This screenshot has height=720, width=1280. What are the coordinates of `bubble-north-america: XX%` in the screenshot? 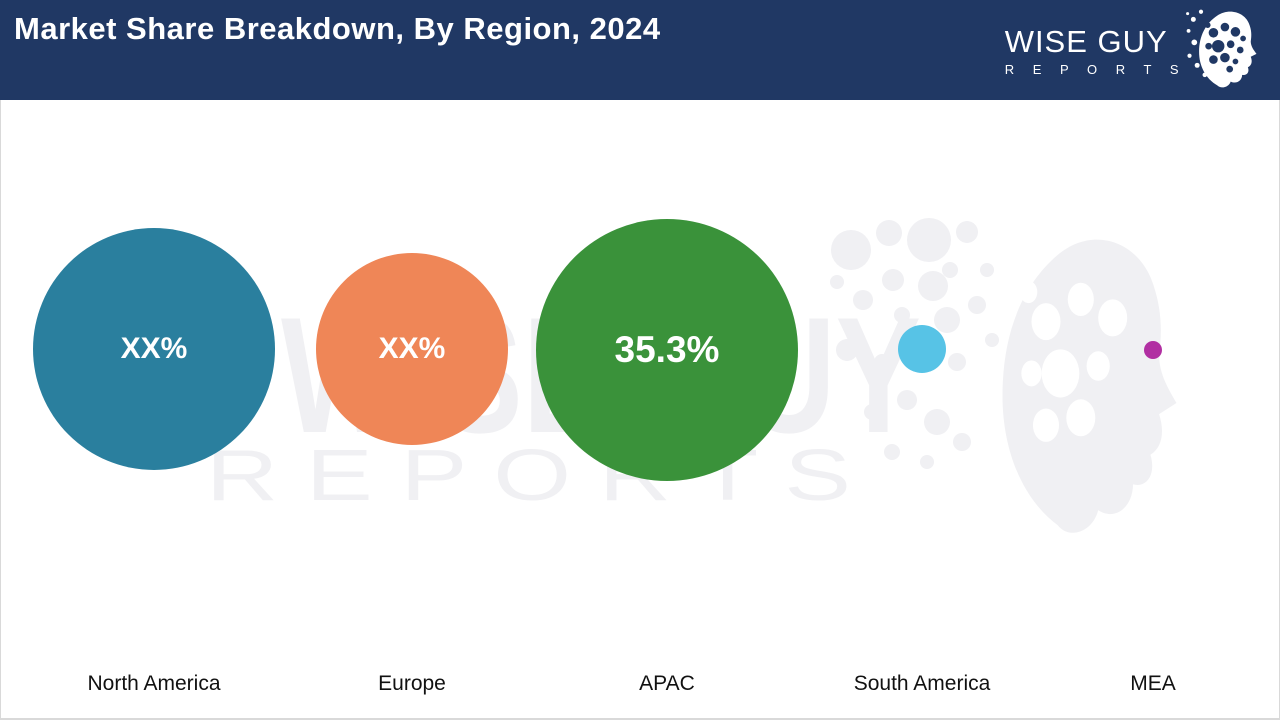 It's located at (154, 349).